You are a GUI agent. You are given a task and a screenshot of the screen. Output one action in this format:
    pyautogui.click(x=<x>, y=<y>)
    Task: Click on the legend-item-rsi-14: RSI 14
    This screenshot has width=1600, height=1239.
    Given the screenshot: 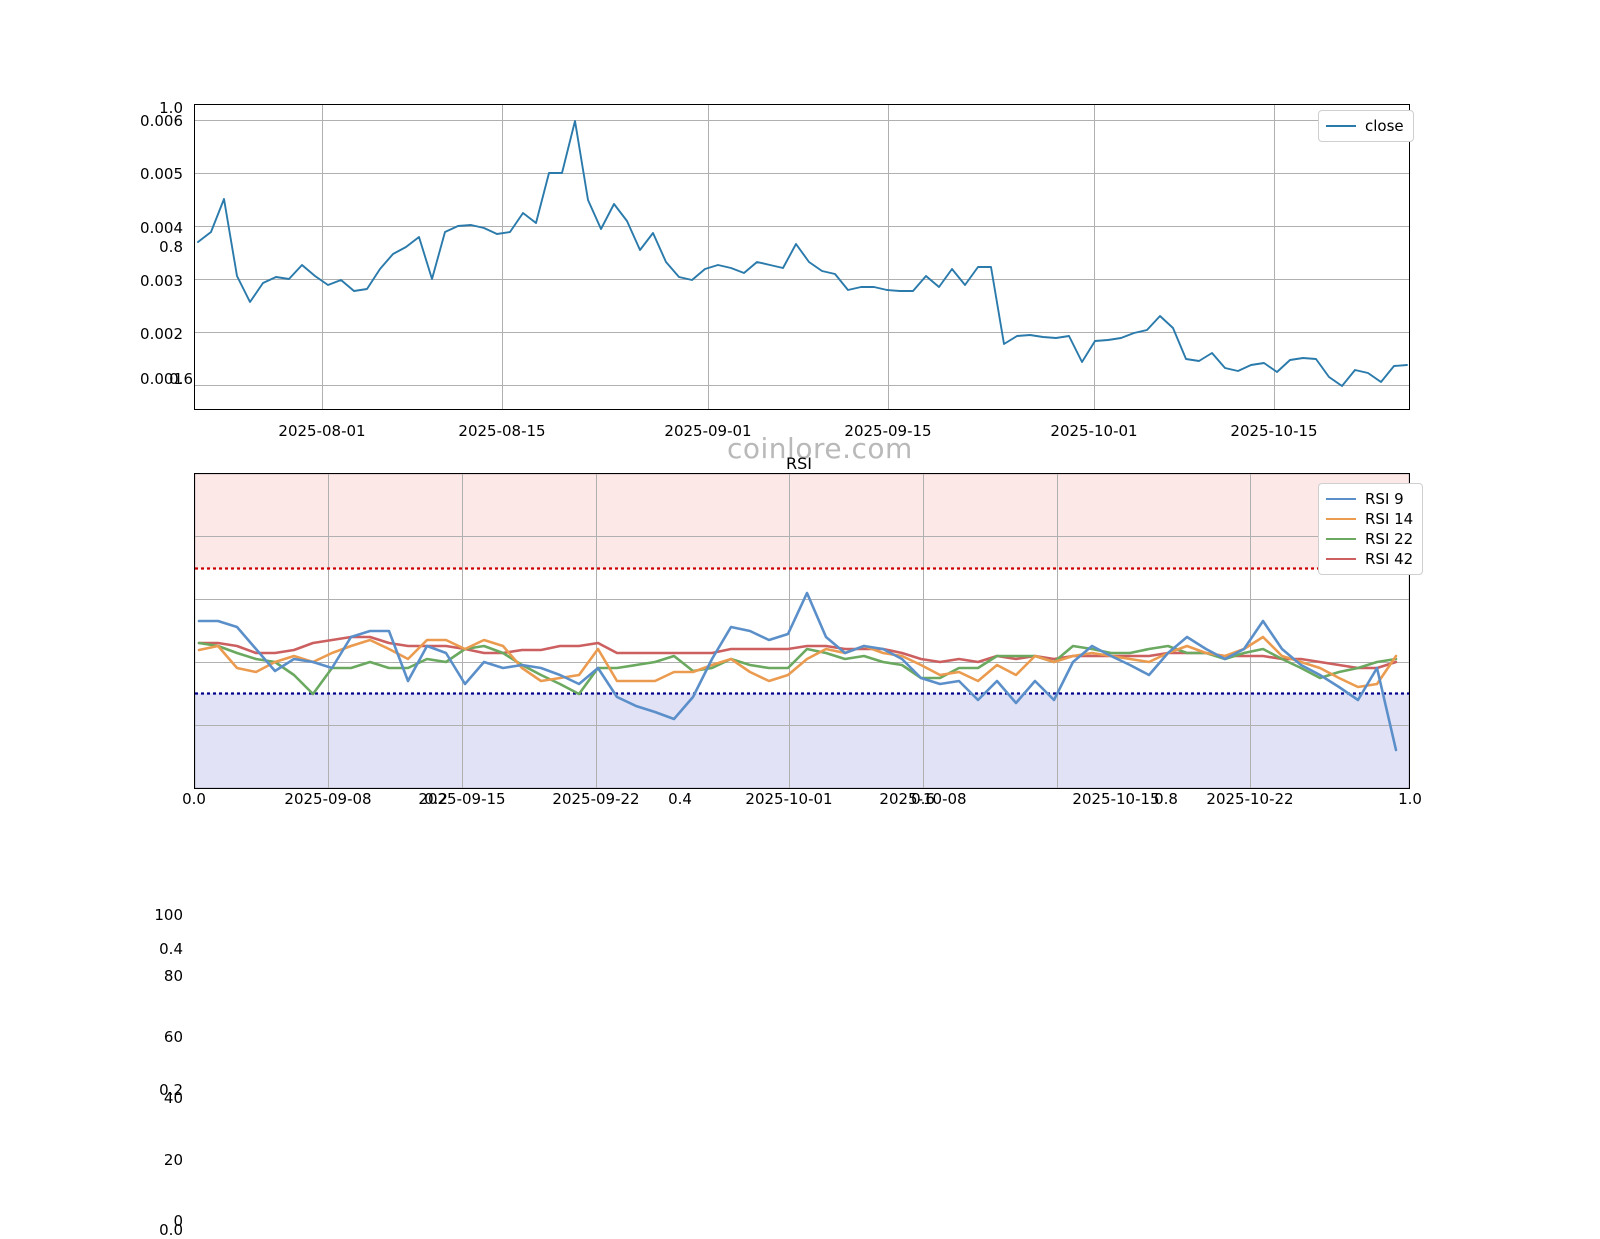 What is the action you would take?
    pyautogui.click(x=1369, y=519)
    